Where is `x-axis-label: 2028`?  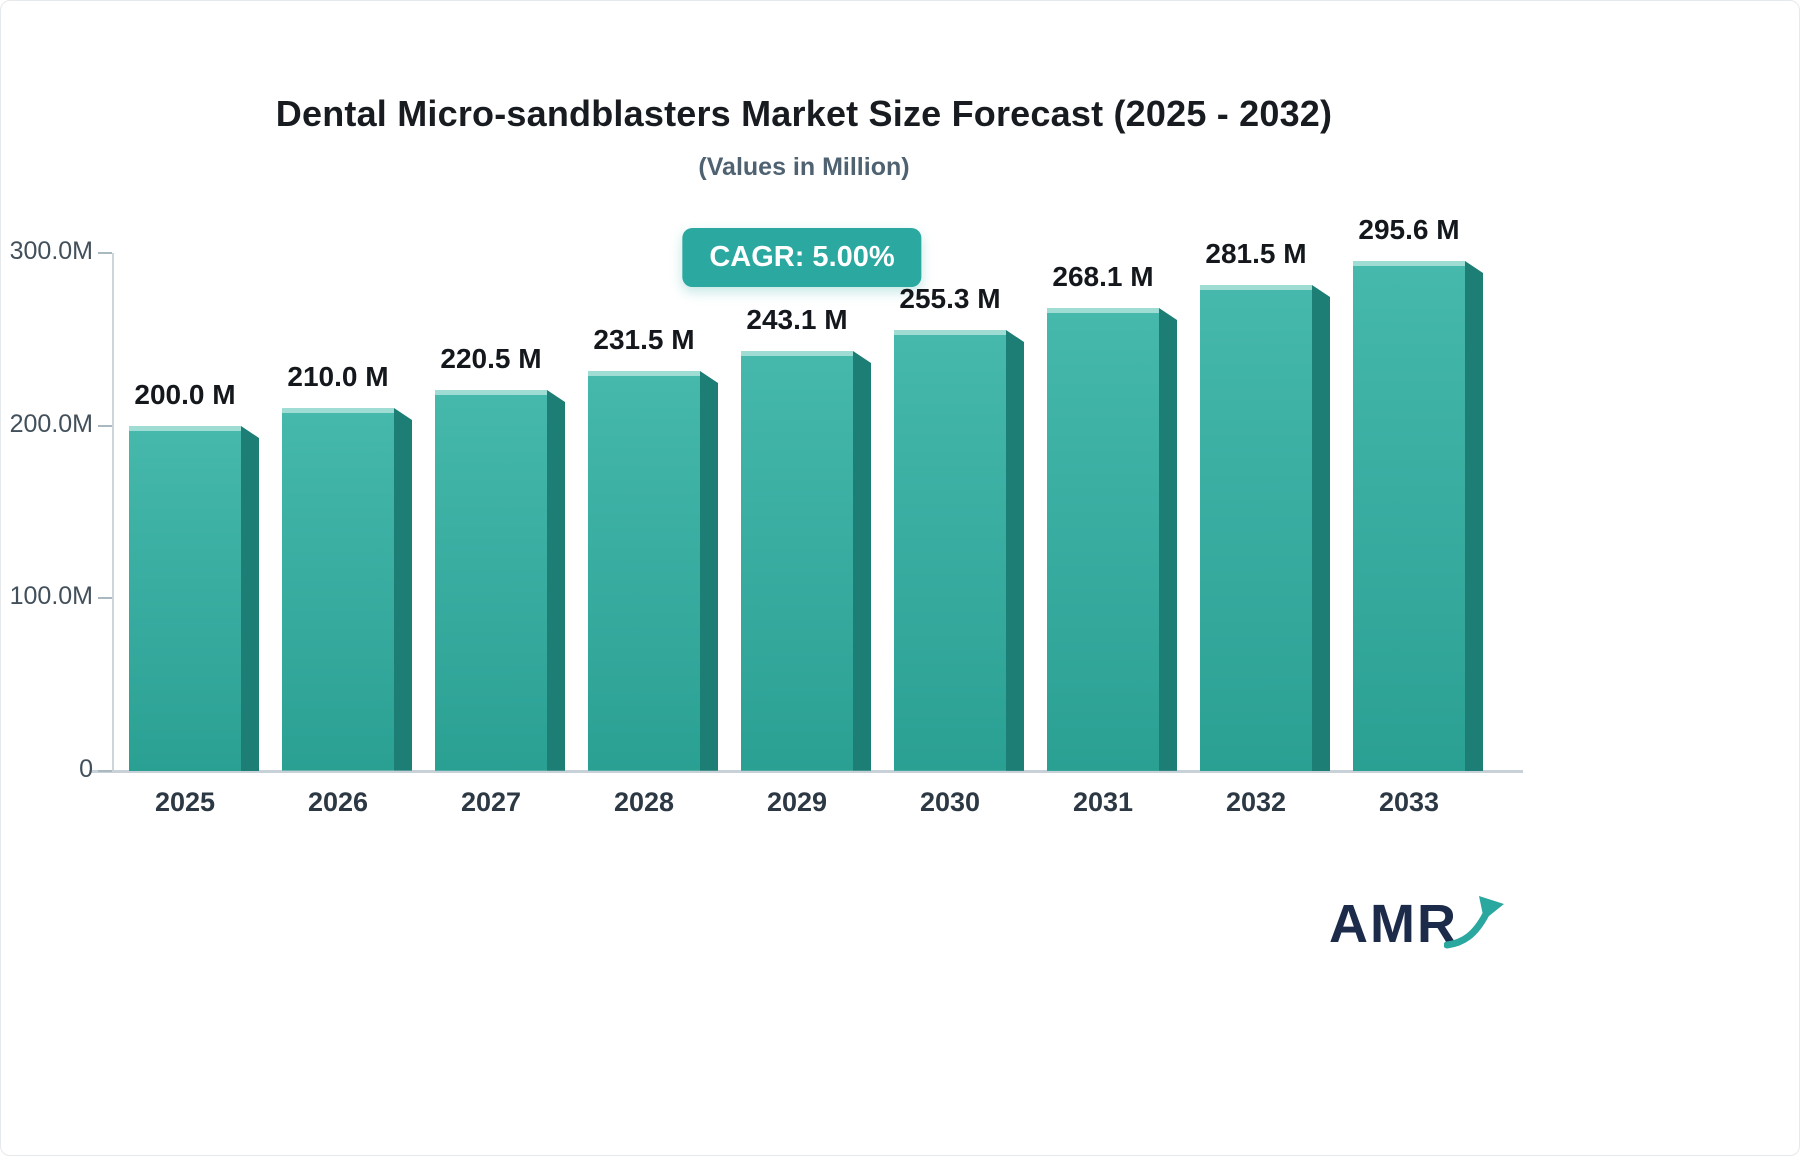
x-axis-label: 2028 is located at coordinates (644, 802).